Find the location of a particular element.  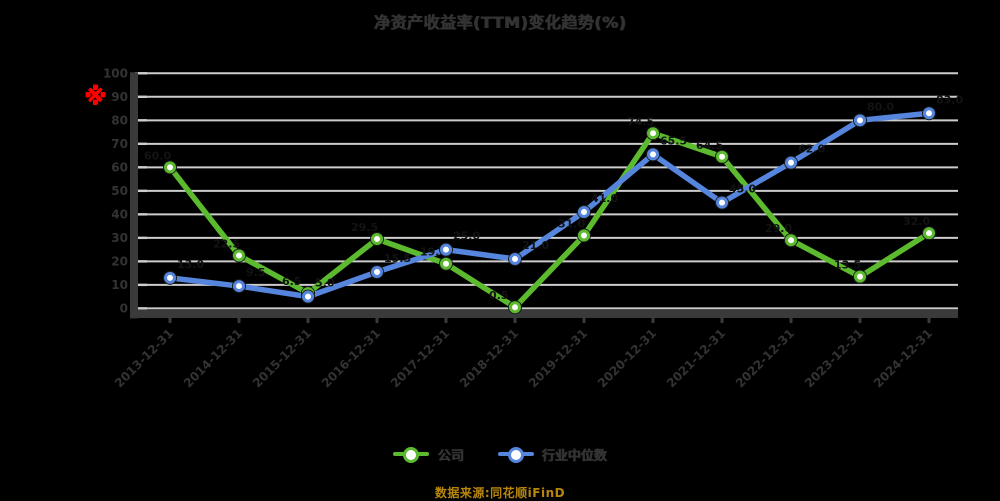

chart-legend: 公司 行业中位数 is located at coordinates (500, 454).